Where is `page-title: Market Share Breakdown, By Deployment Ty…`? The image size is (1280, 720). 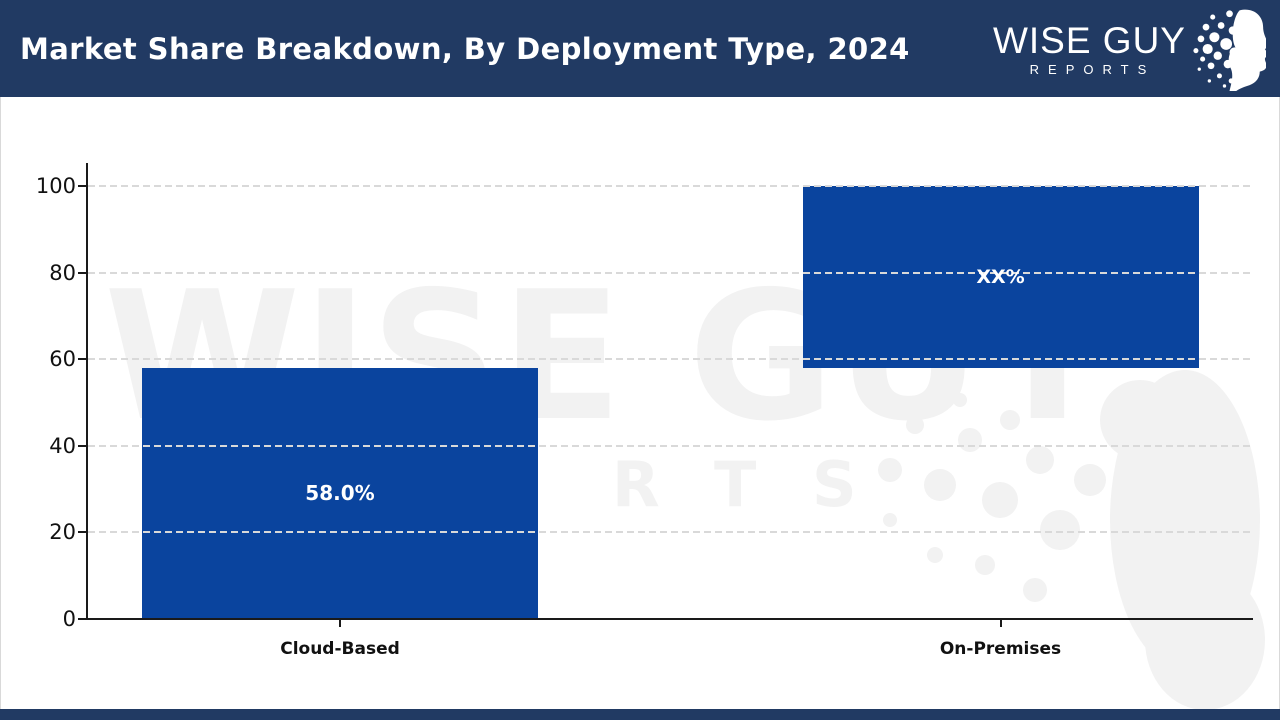
page-title: Market Share Breakdown, By Deployment Ty… is located at coordinates (465, 48).